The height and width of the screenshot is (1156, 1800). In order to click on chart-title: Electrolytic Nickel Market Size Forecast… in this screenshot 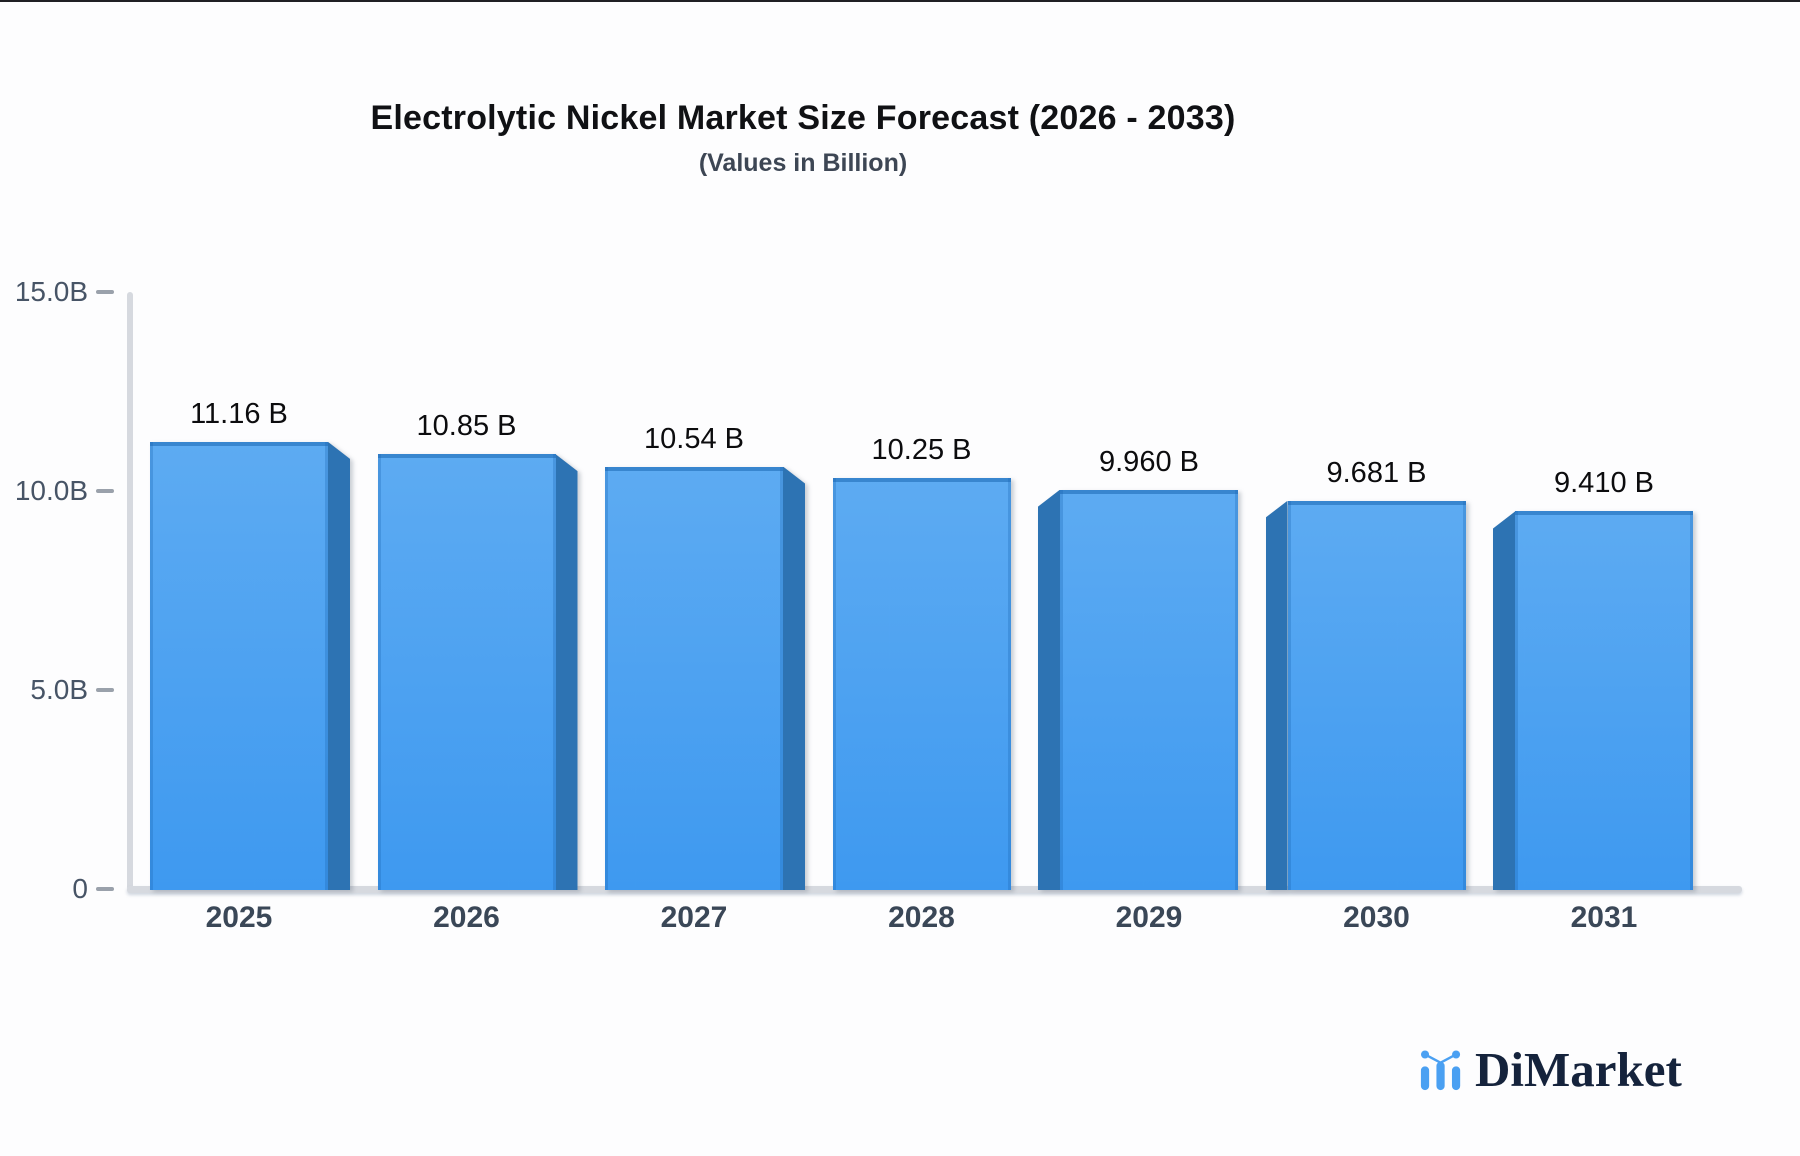, I will do `click(803, 118)`.